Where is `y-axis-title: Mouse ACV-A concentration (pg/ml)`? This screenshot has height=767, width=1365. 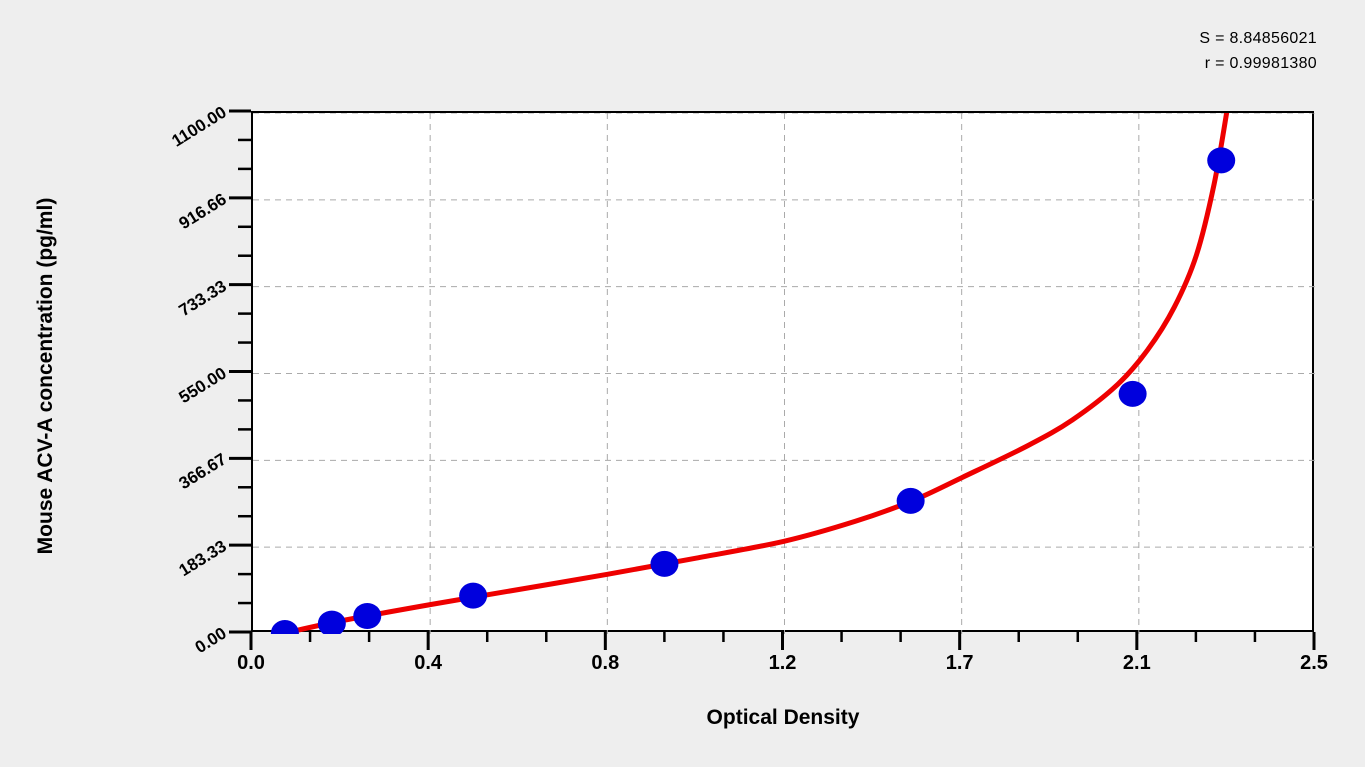 y-axis-title: Mouse ACV-A concentration (pg/ml) is located at coordinates (45, 376).